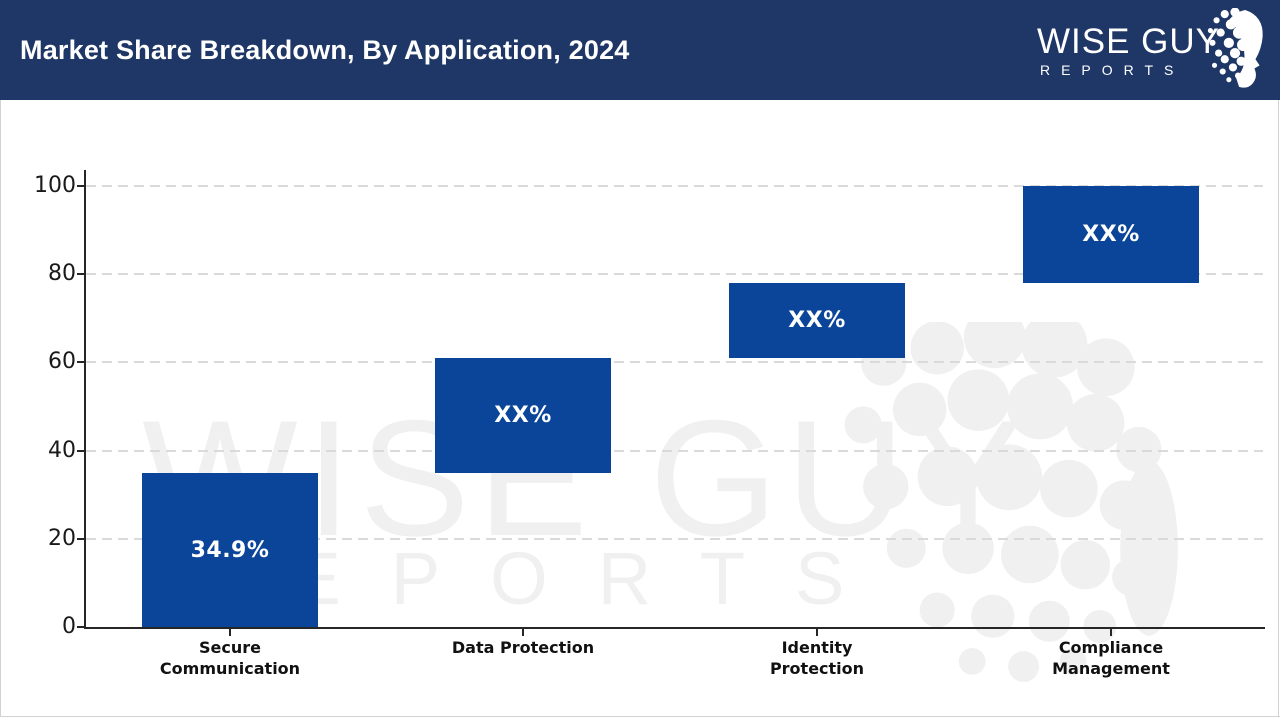 Image resolution: width=1280 pixels, height=720 pixels. Describe the element at coordinates (230, 647) in the screenshot. I see `category-label-line: Secure` at that location.